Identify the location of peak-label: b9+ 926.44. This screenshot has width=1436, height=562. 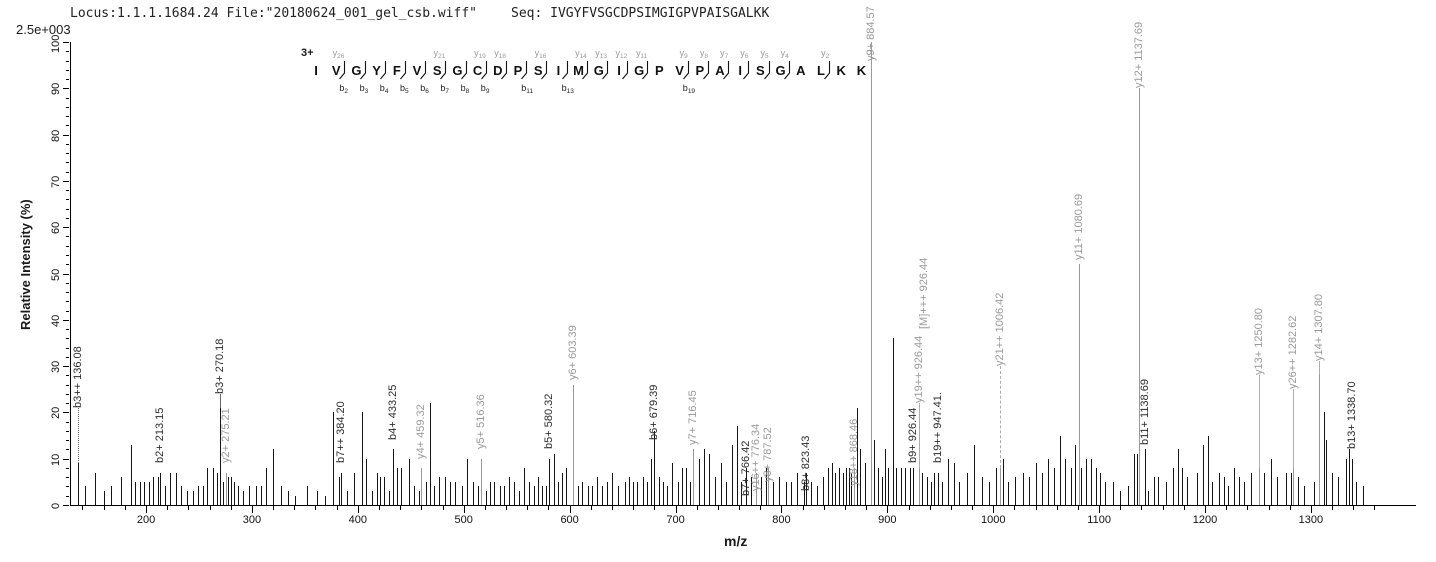
(913, 435).